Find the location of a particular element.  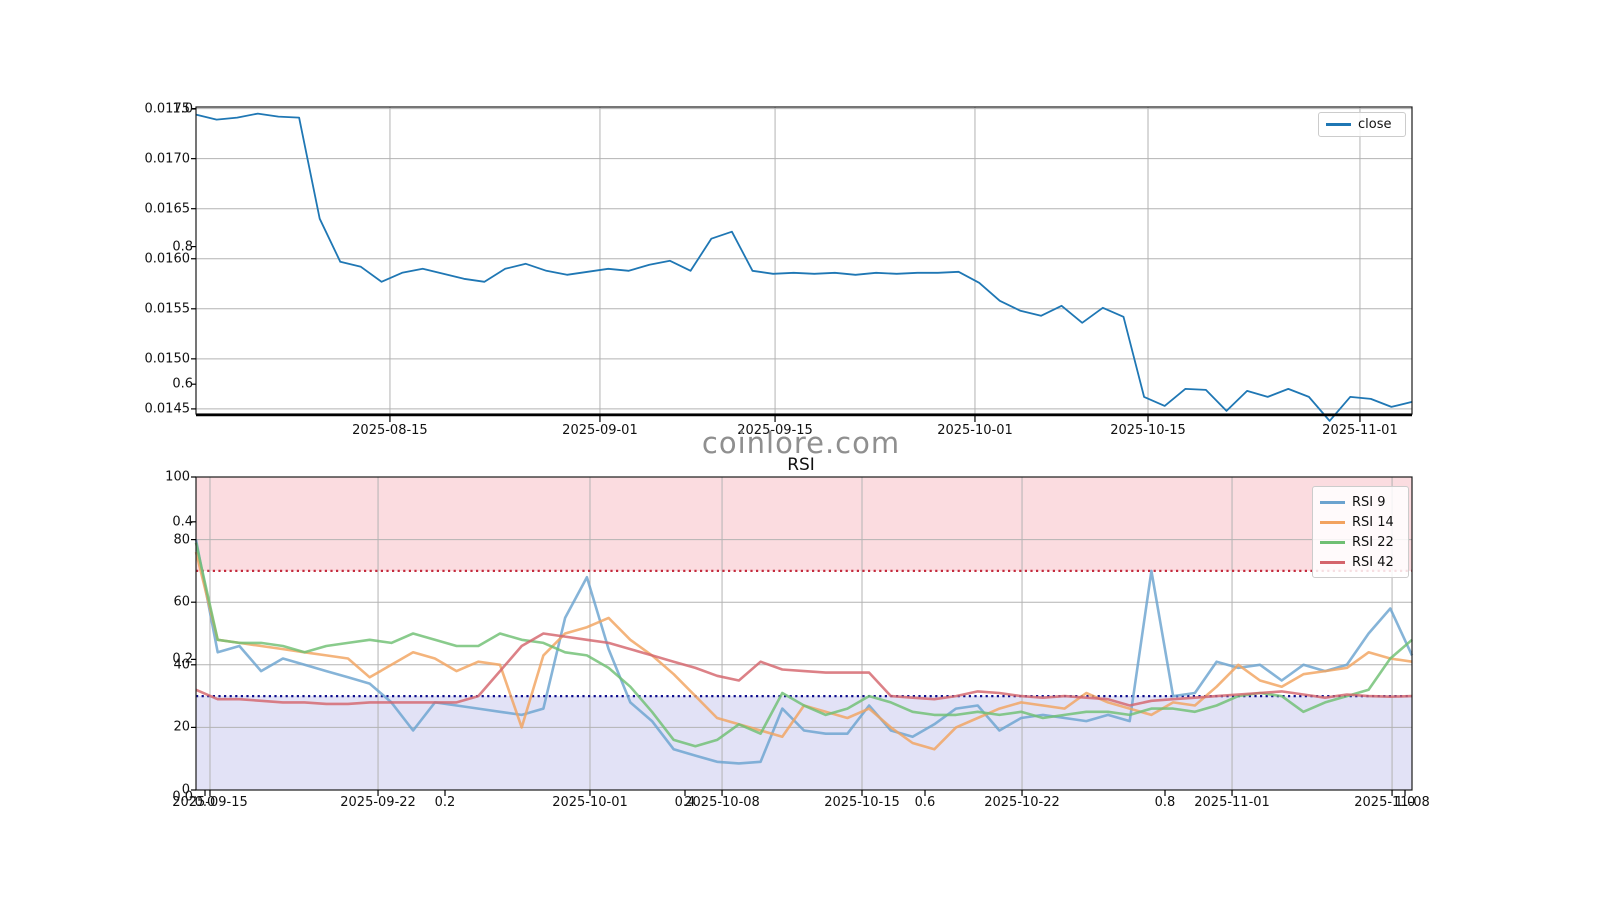

rsi-y-tick-label: 80 is located at coordinates (181, 540).